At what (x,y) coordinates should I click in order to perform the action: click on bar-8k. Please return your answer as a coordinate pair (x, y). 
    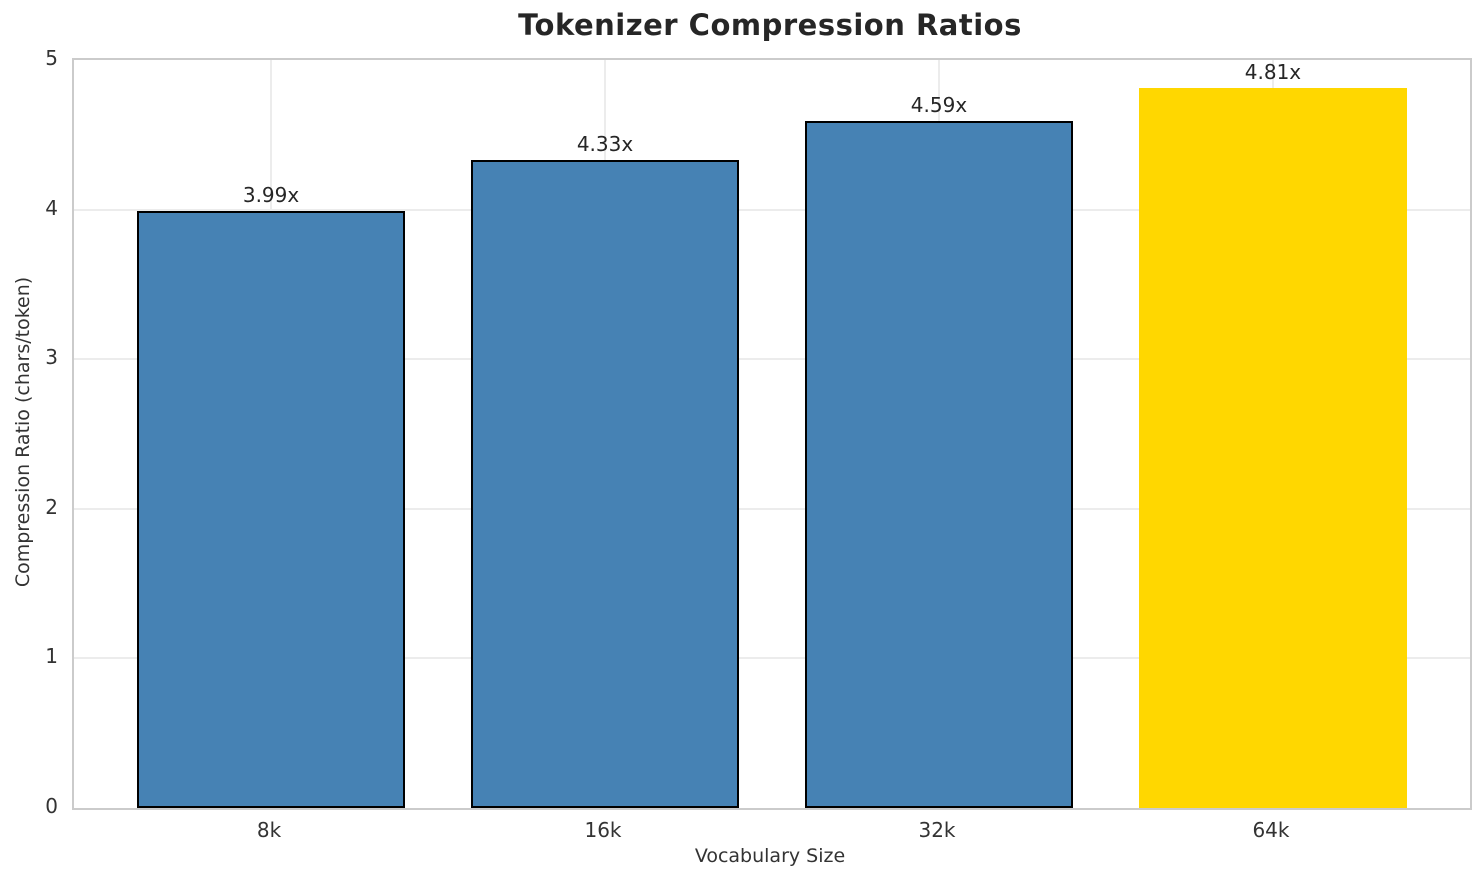
    Looking at the image, I should click on (271, 509).